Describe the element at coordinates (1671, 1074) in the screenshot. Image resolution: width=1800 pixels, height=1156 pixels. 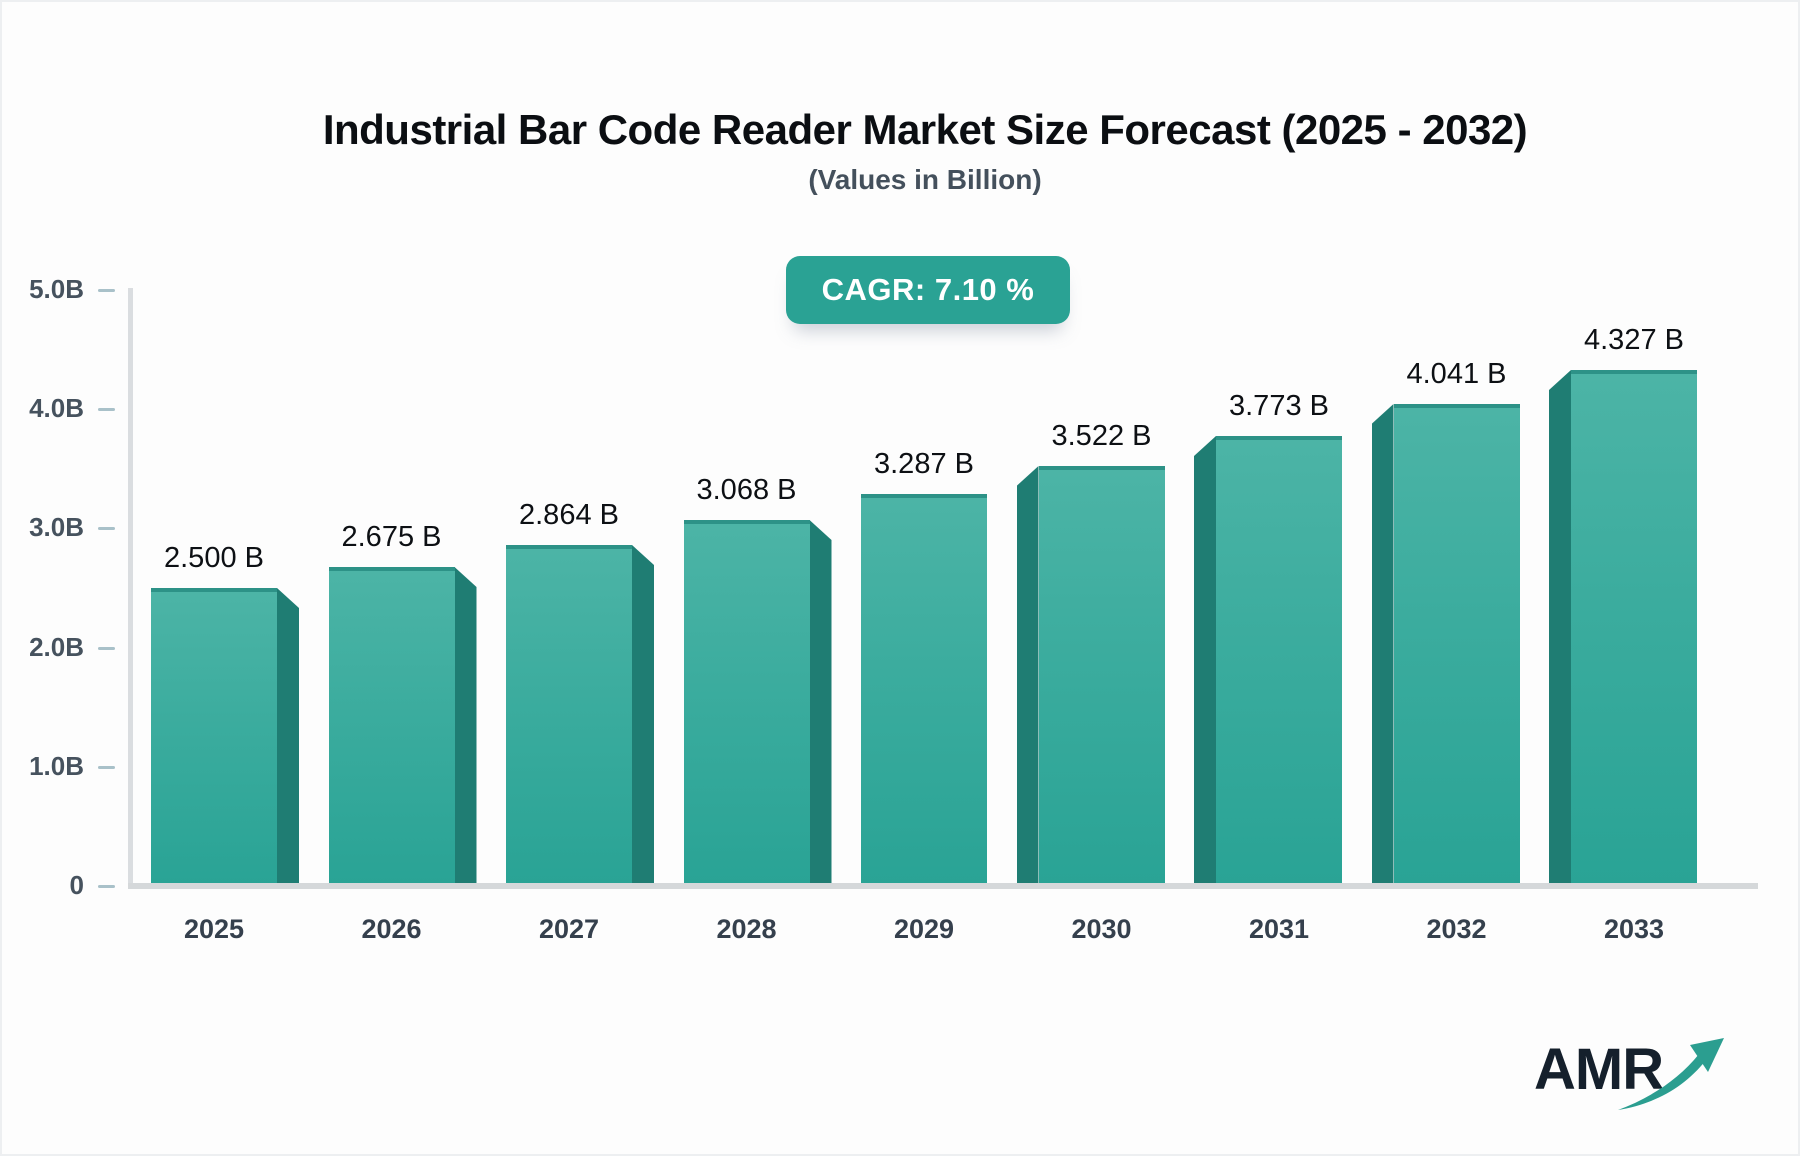
I see `growth-arrow-icon` at that location.